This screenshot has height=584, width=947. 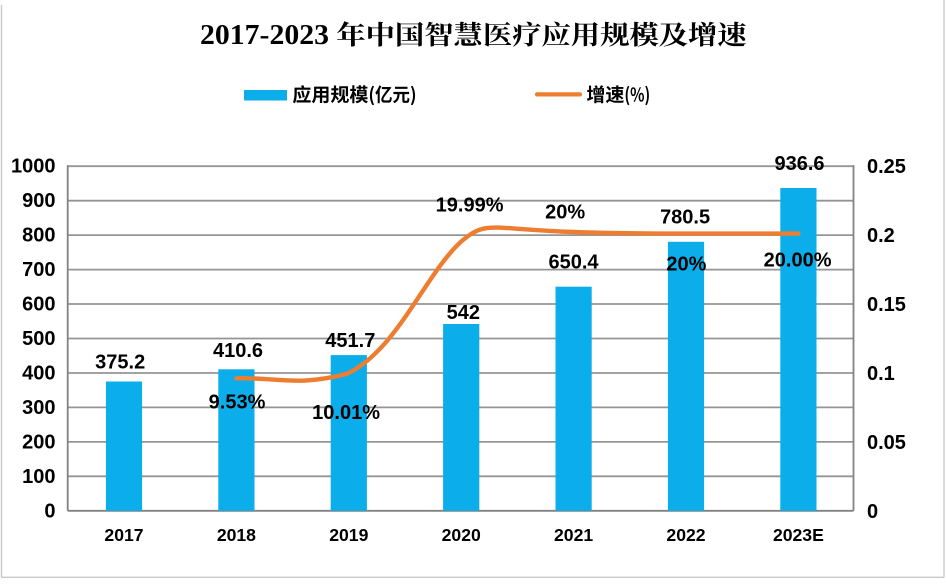 What do you see at coordinates (38, 201) in the screenshot?
I see `svg-text: 900` at bounding box center [38, 201].